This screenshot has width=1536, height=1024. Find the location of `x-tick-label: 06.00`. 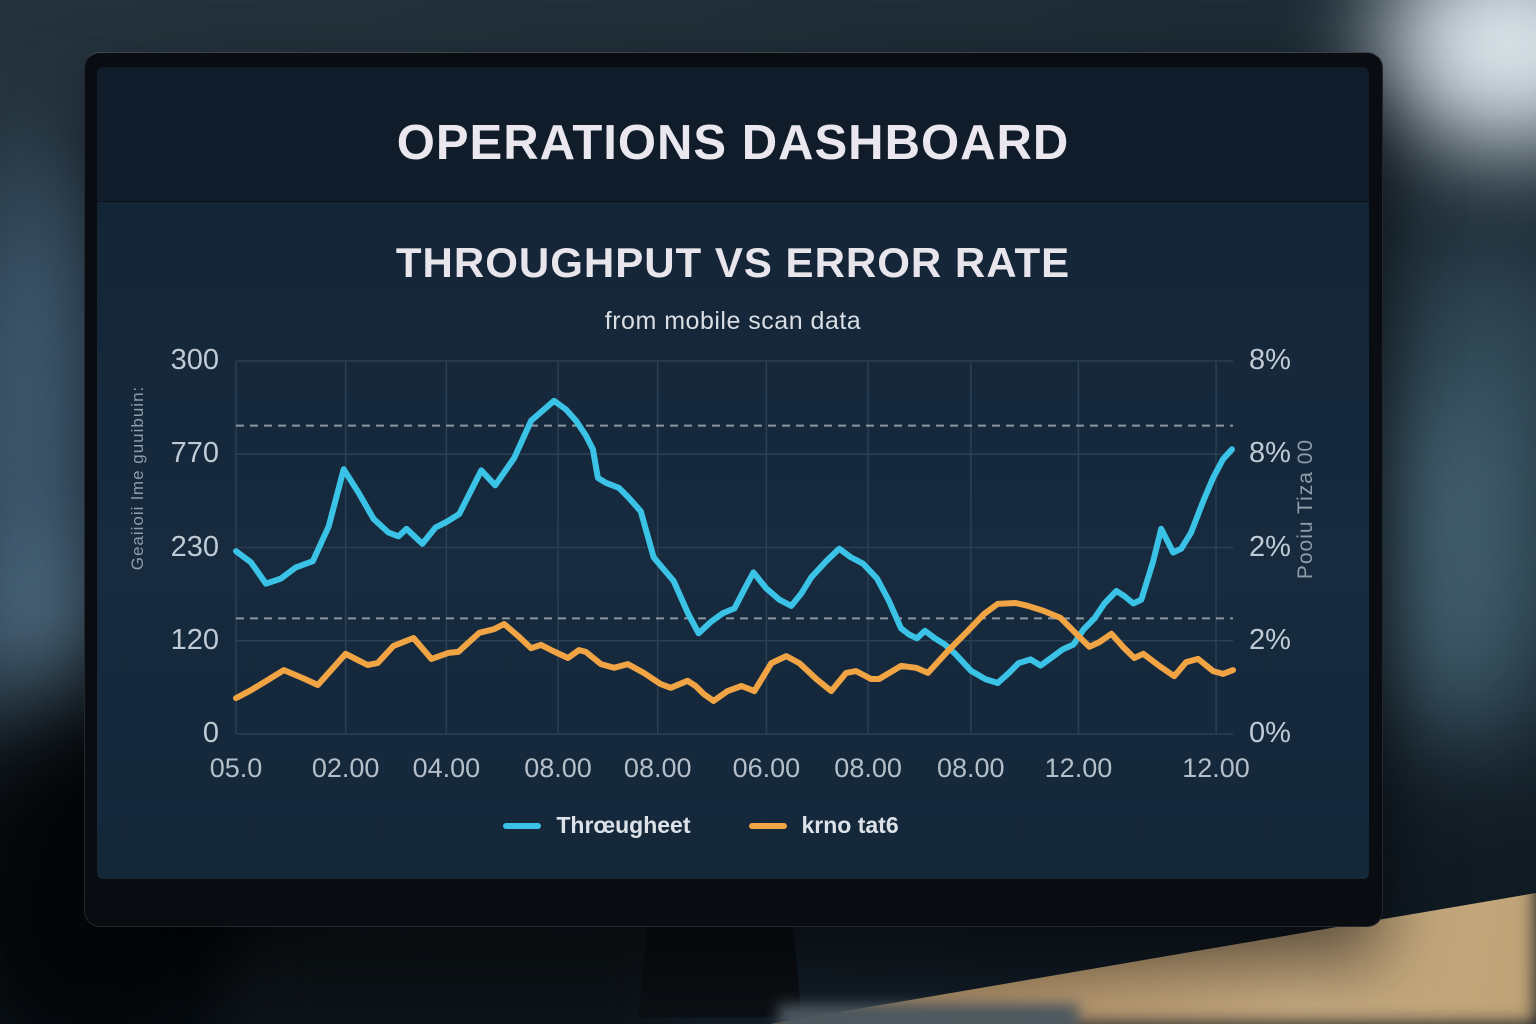

x-tick-label: 06.00 is located at coordinates (766, 768).